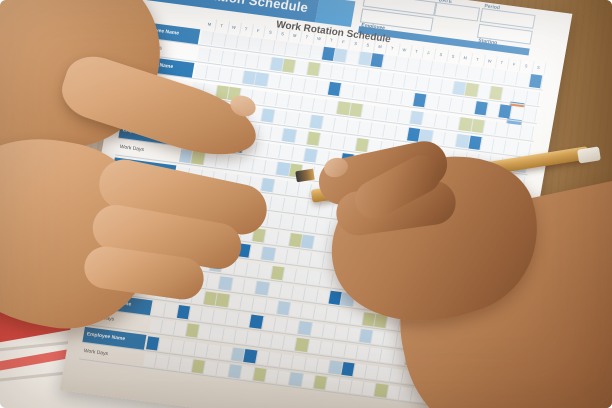 The width and height of the screenshot is (612, 408). Describe the element at coordinates (335, 14) in the screenshot. I see `title-band-accent` at that location.